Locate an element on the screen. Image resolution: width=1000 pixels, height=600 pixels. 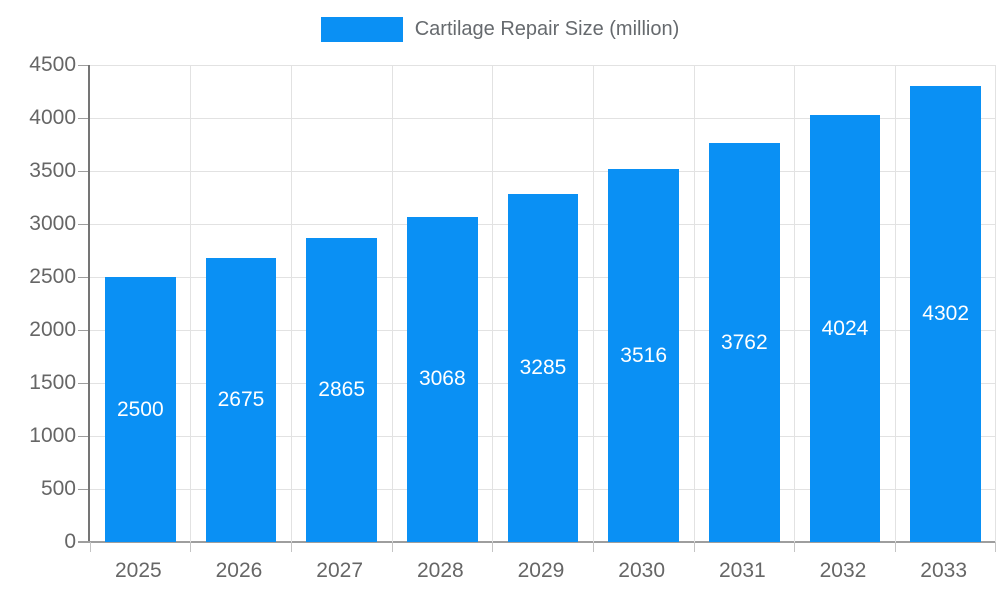
bar-2029: 3285 is located at coordinates (543, 367).